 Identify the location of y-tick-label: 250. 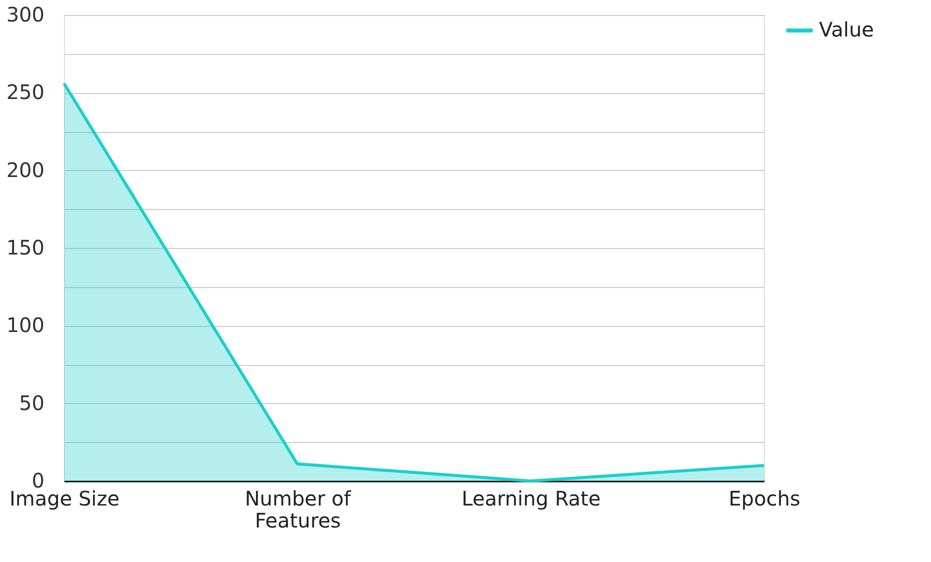
(25, 92).